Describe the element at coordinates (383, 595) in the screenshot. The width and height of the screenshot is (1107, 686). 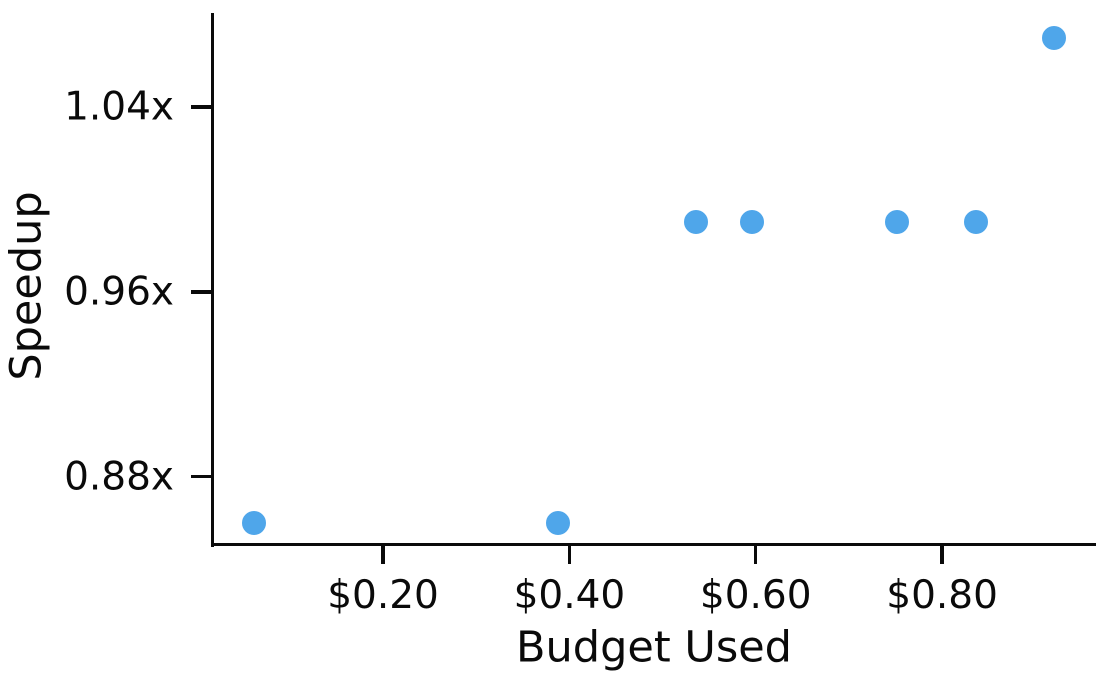
I see `x-axis-tick-label: $0.20` at that location.